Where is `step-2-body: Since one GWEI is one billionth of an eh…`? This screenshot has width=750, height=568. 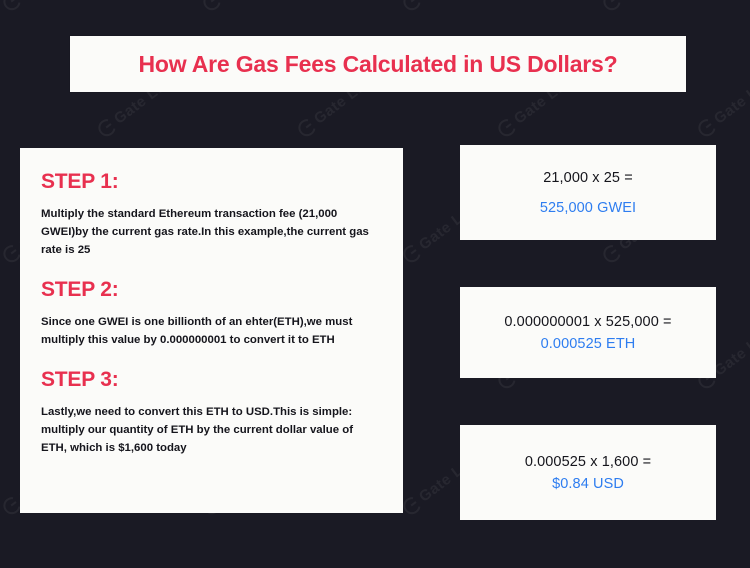 step-2-body: Since one GWEI is one billionth of an eh… is located at coordinates (197, 331).